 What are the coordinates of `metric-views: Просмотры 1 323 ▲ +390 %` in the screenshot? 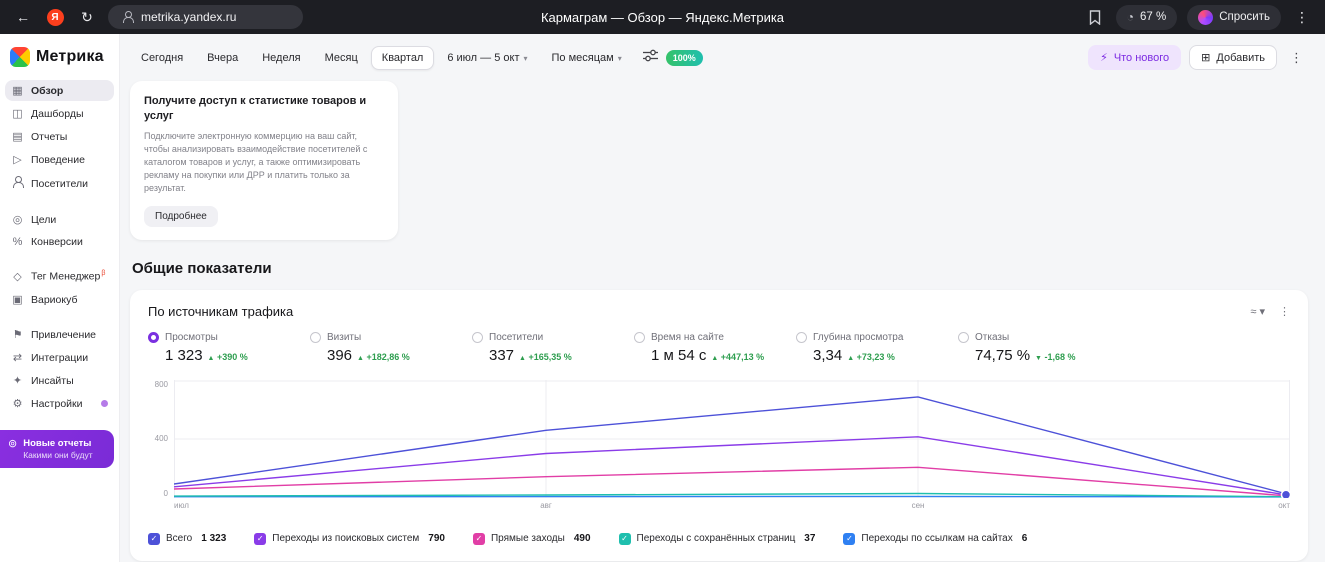 It's located at (229, 347).